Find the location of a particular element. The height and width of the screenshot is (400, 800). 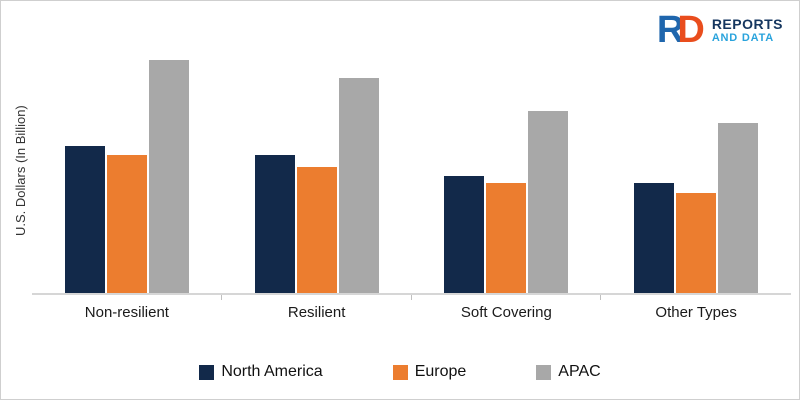

logo-rd-monogram: R D is located at coordinates (681, 30).